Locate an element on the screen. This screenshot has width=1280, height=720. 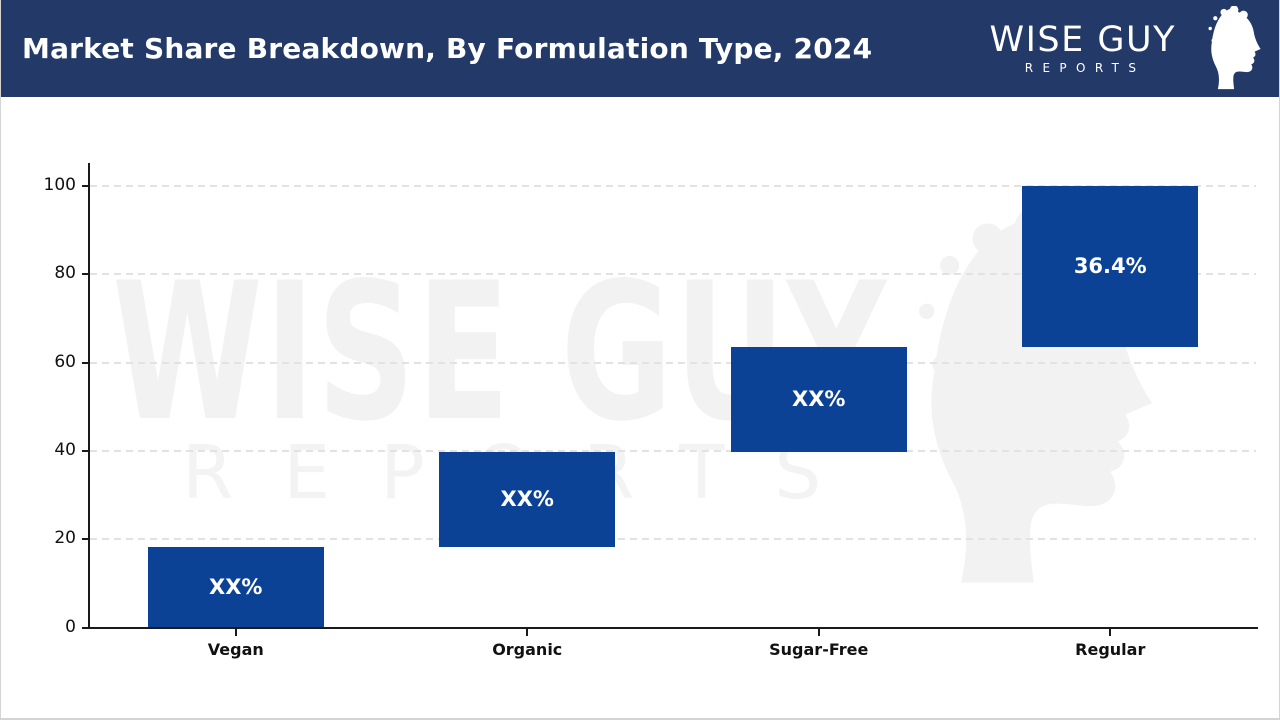
y-tick-label: 100 is located at coordinates (59, 185).